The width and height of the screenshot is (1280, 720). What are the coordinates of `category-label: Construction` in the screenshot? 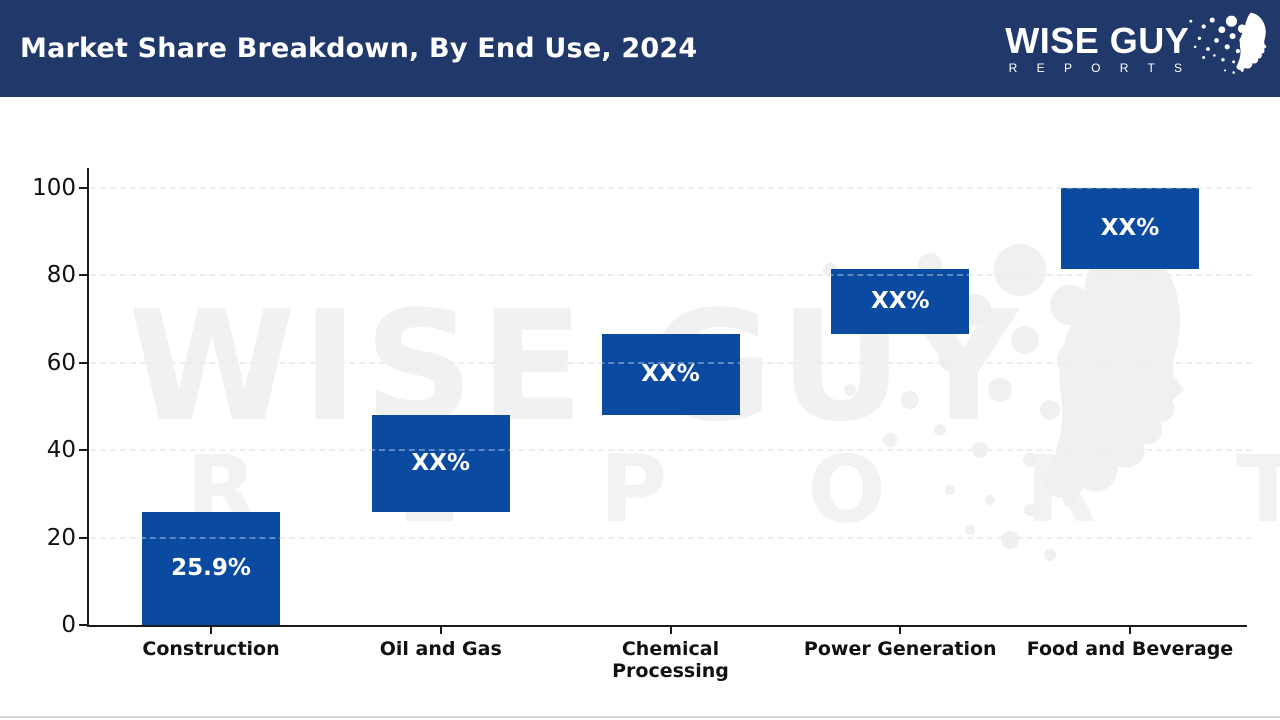 It's located at (211, 649).